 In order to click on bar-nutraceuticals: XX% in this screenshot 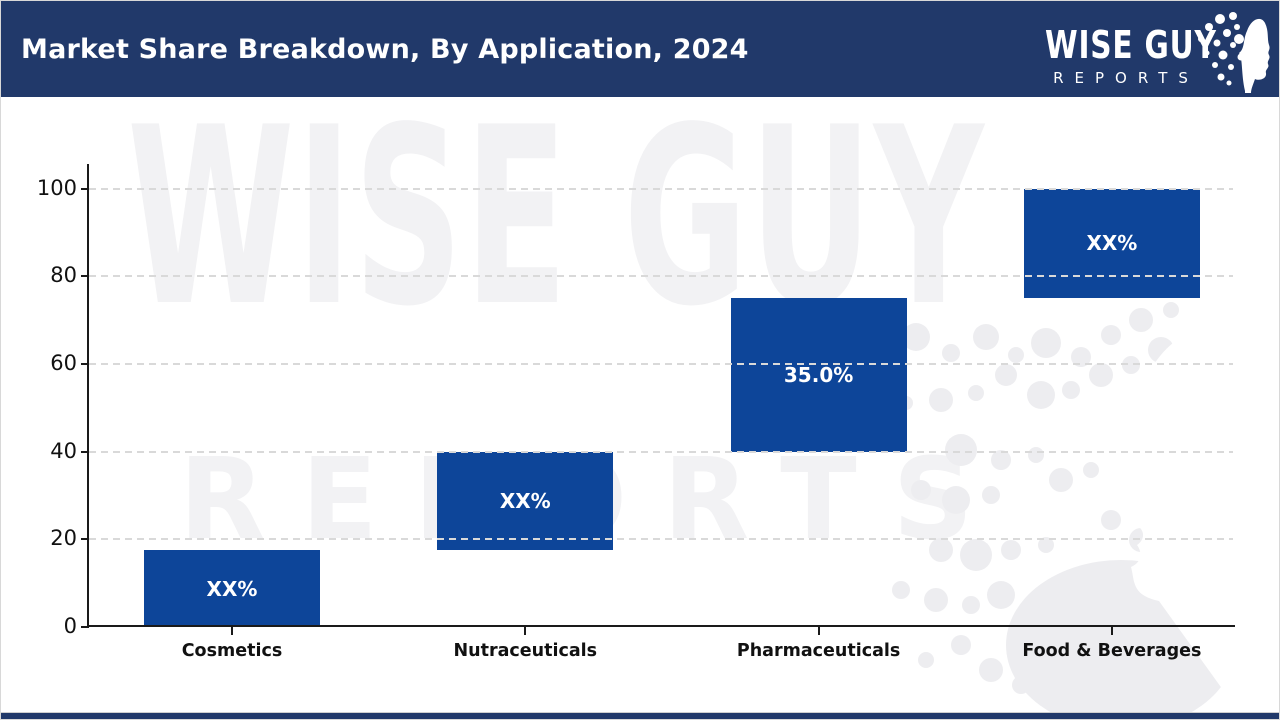, I will do `click(525, 501)`.